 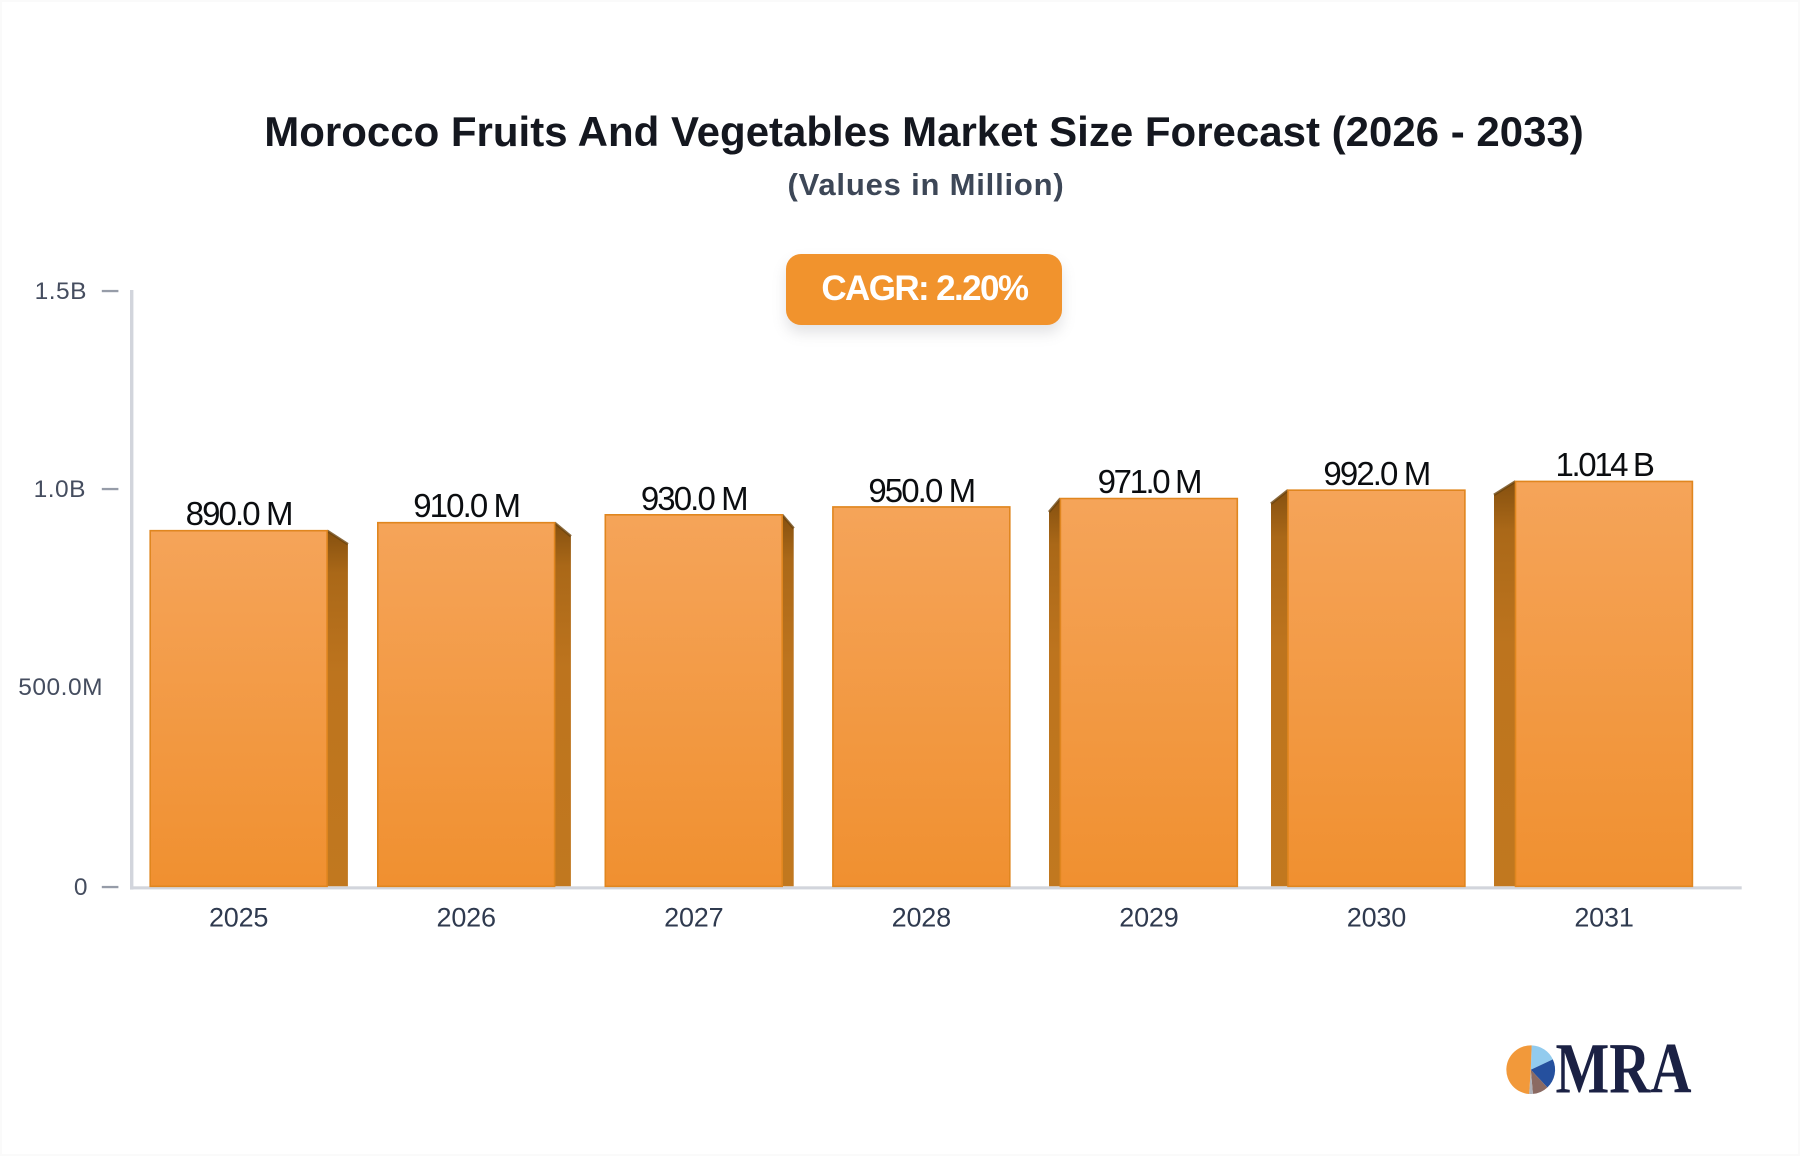 What do you see at coordinates (1624, 1068) in the screenshot?
I see `svg-text: MRA` at bounding box center [1624, 1068].